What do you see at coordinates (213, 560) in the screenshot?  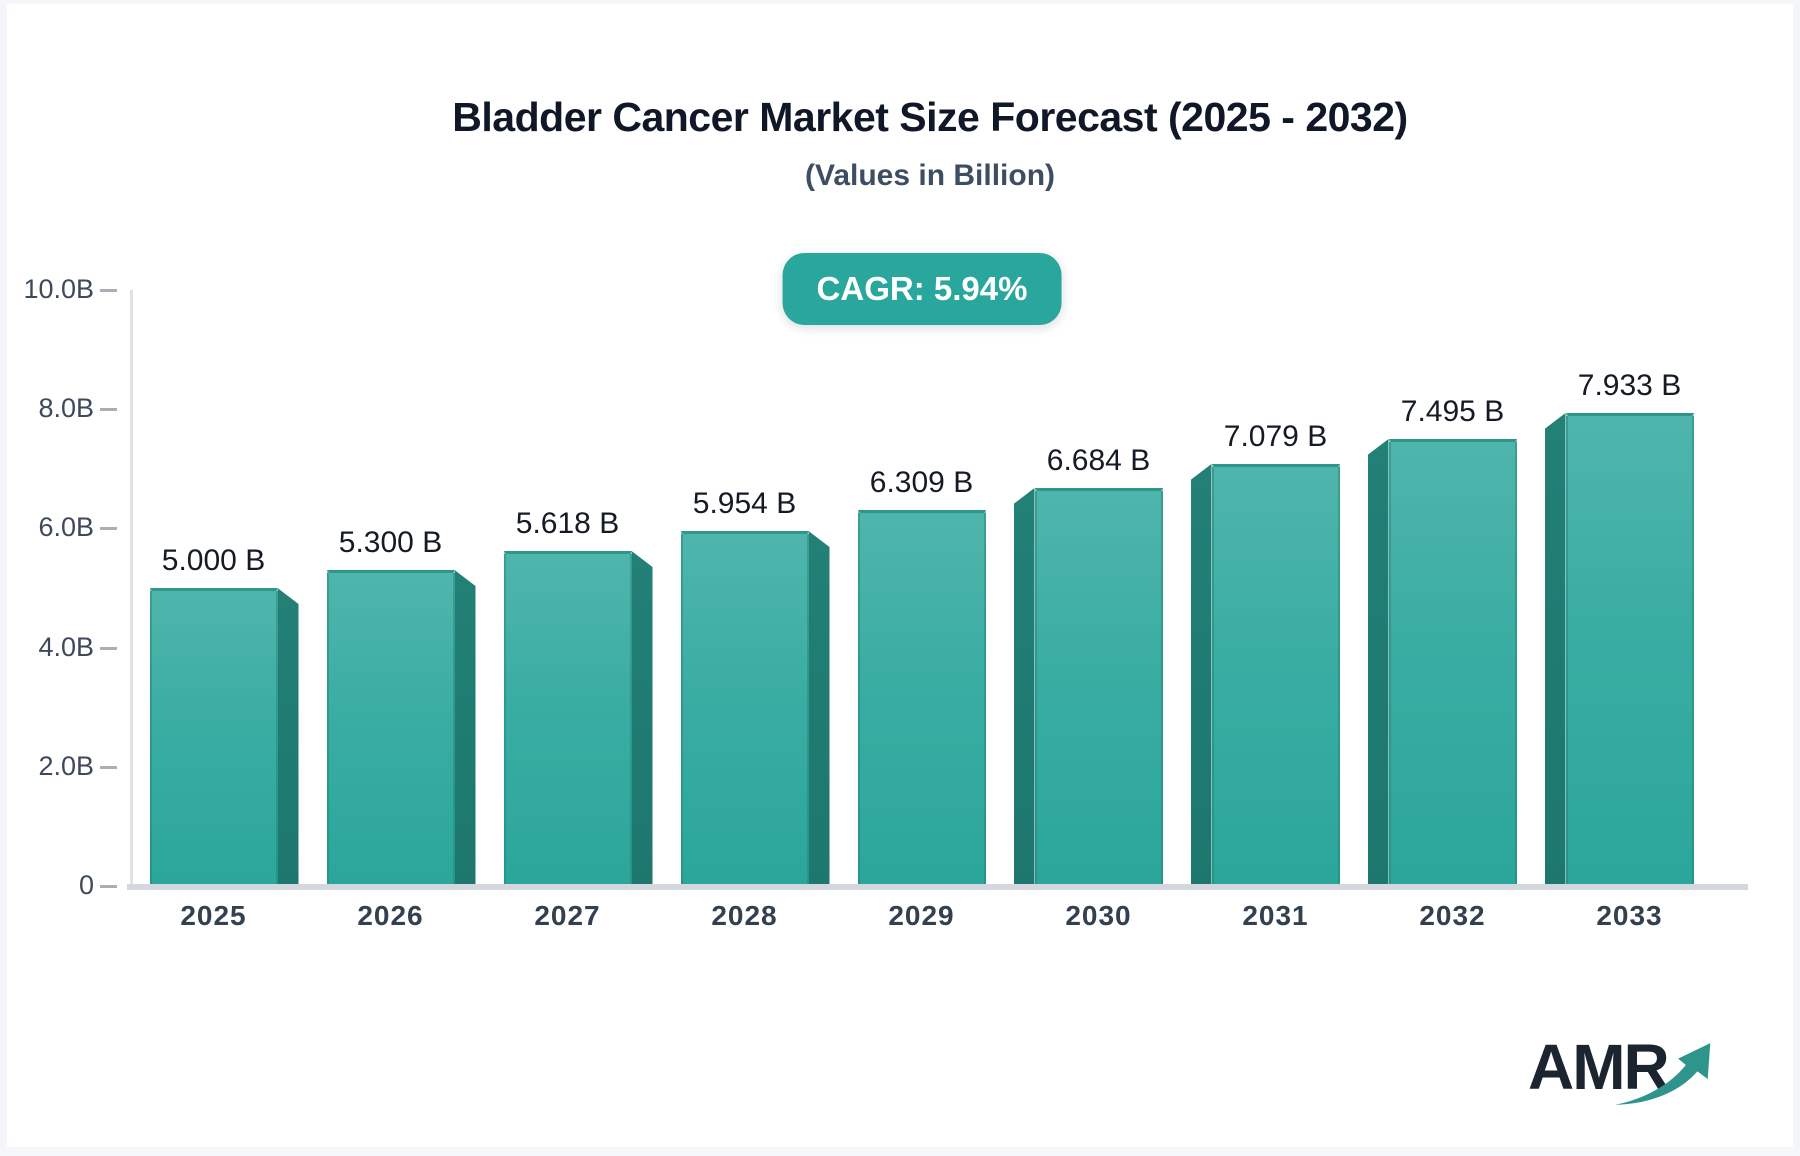 I see `bar-value-label: 5.000 B` at bounding box center [213, 560].